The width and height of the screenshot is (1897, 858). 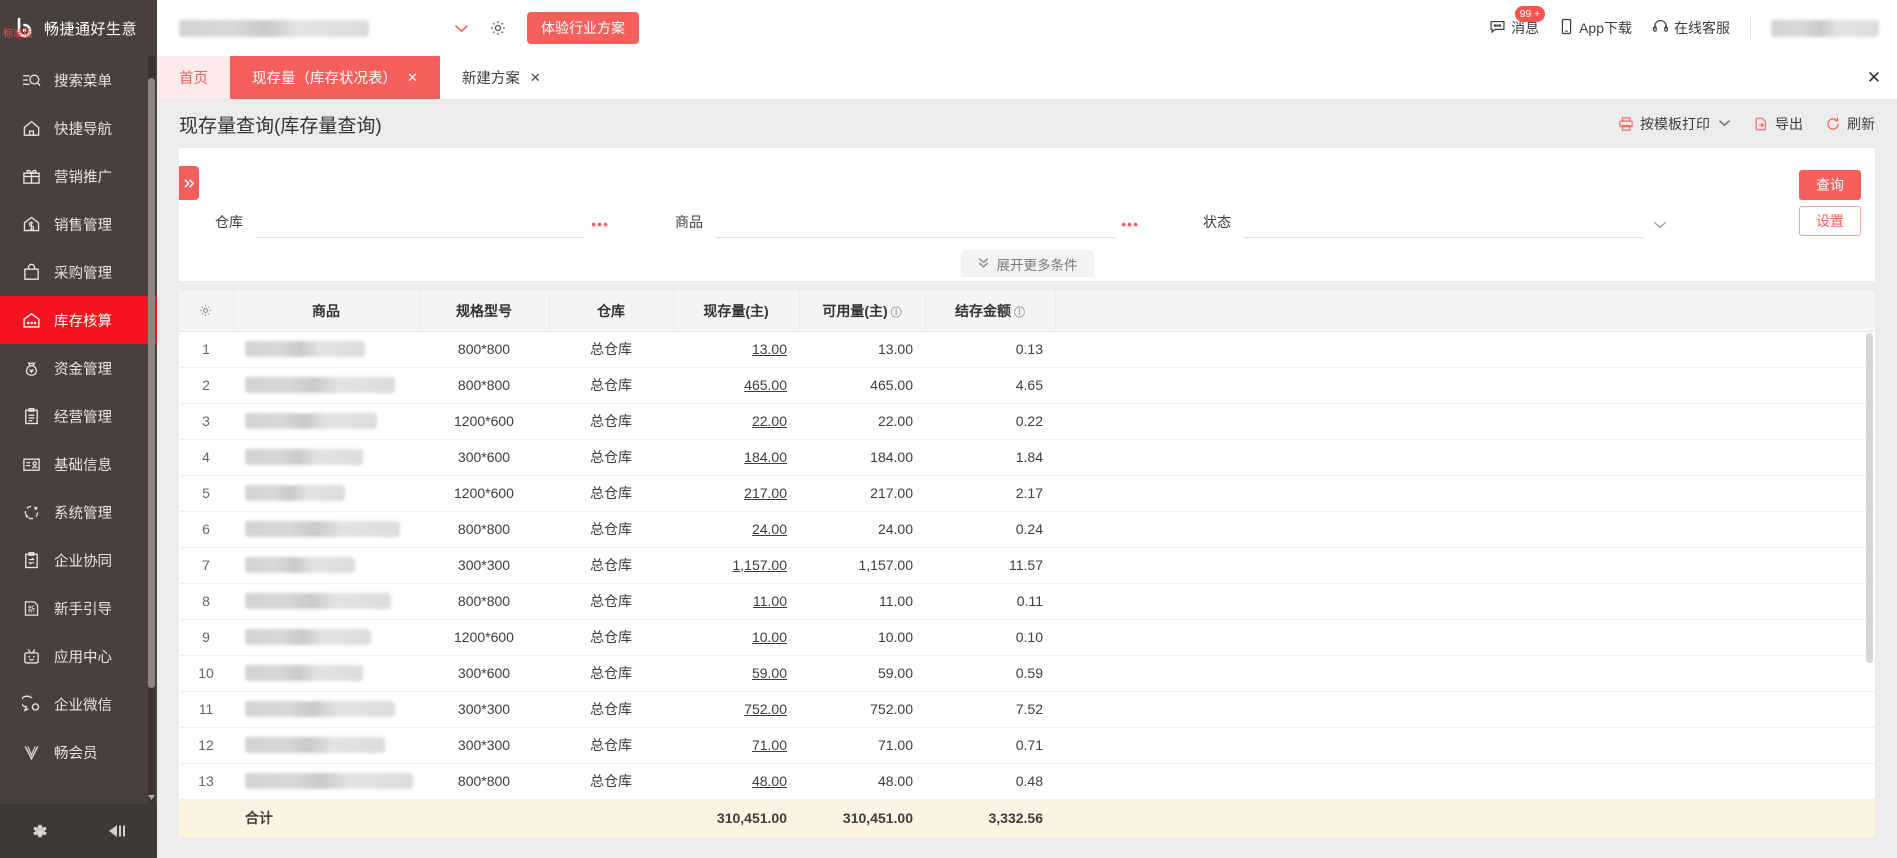 I want to click on user-account-redacted, so click(x=1825, y=28).